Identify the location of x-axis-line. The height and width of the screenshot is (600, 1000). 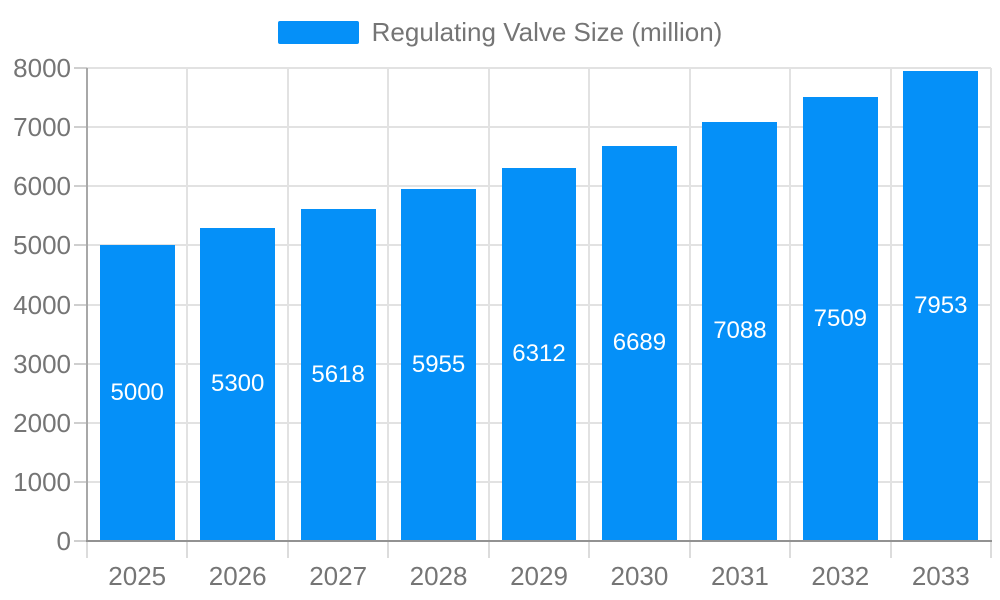
(539, 541).